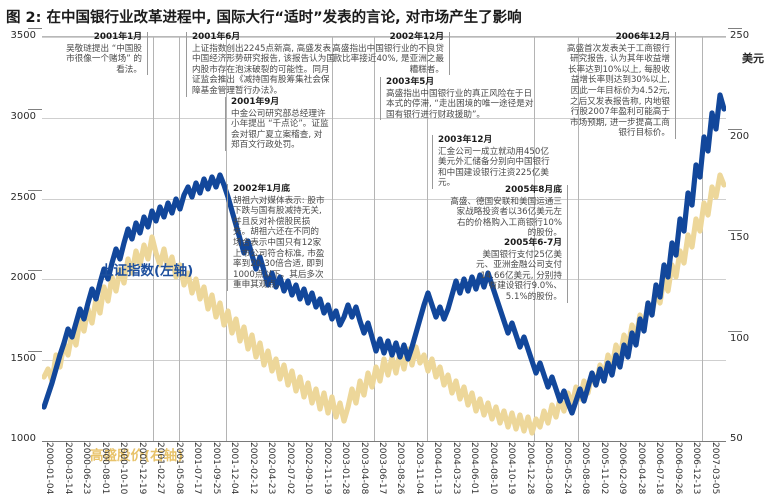  I want to click on series-label-sse: 上证指数(左轴), so click(147, 271).